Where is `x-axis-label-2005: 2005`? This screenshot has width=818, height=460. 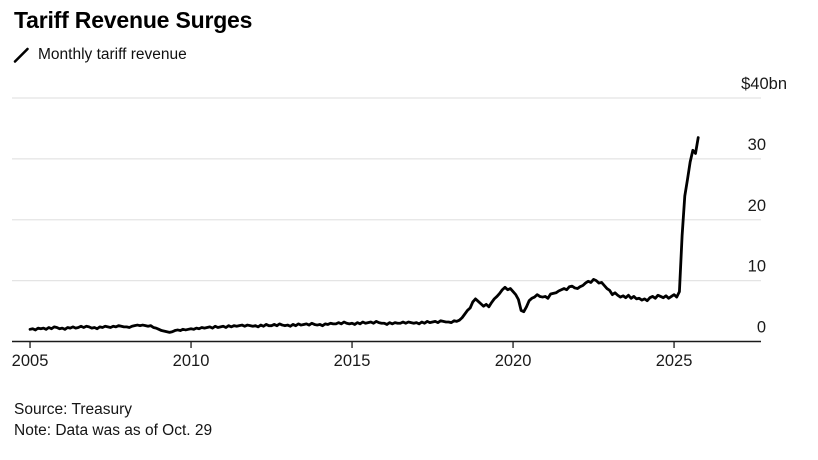
x-axis-label-2005: 2005 is located at coordinates (30, 361).